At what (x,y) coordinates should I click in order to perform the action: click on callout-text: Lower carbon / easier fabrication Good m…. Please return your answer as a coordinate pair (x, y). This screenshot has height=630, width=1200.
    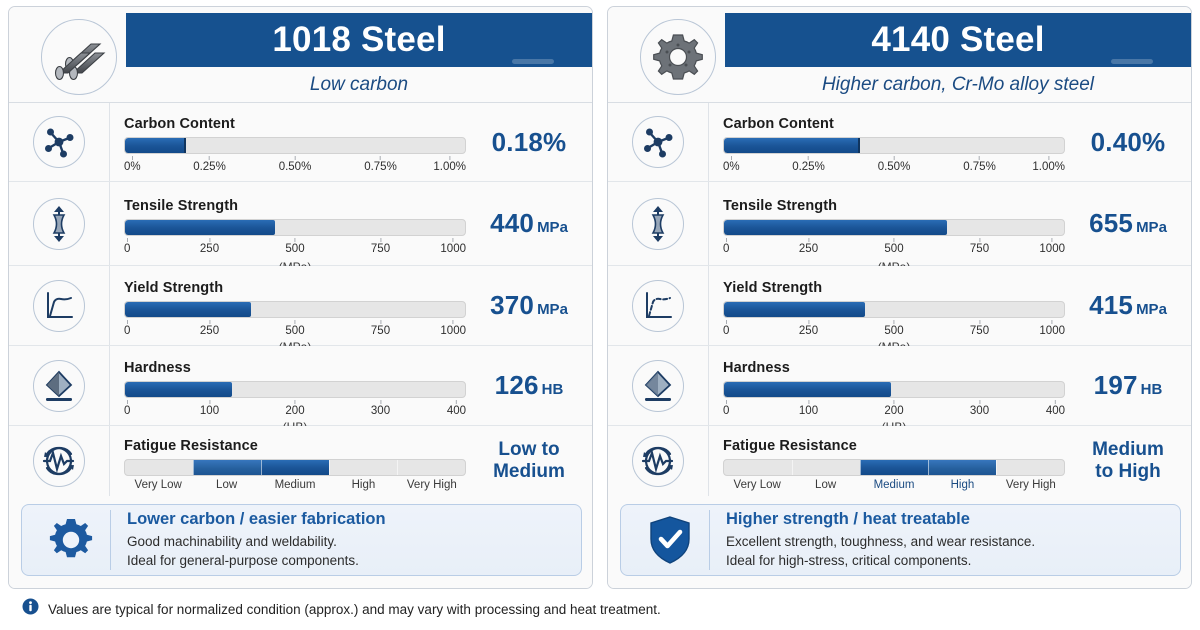
    Looking at the image, I should click on (248, 540).